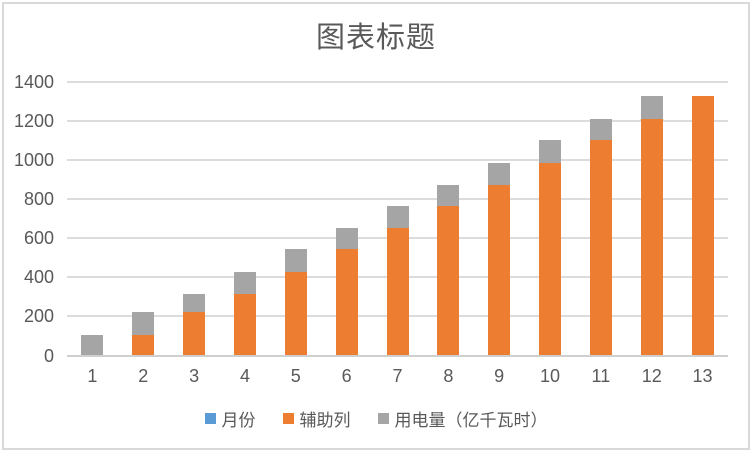 The width and height of the screenshot is (752, 452). What do you see at coordinates (38, 238) in the screenshot?
I see `y-axis-tick-label: 600` at bounding box center [38, 238].